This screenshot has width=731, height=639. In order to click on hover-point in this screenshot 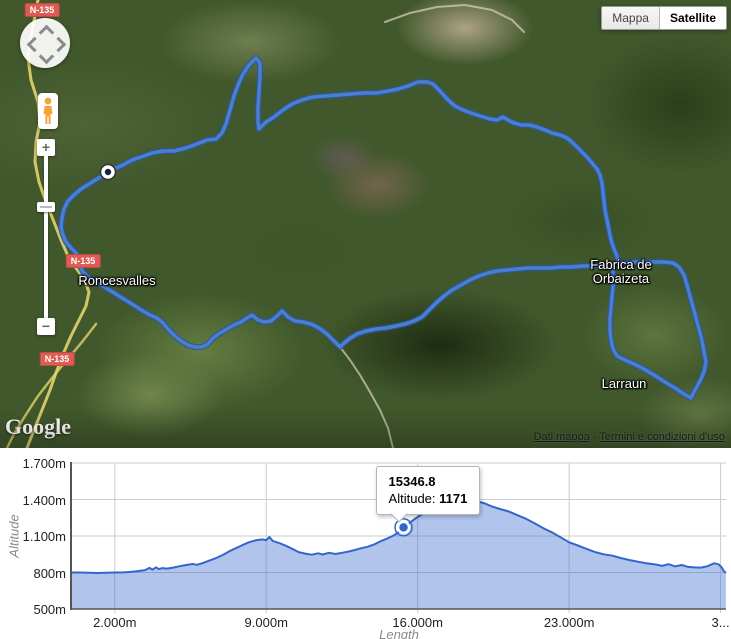, I will do `click(403, 527)`.